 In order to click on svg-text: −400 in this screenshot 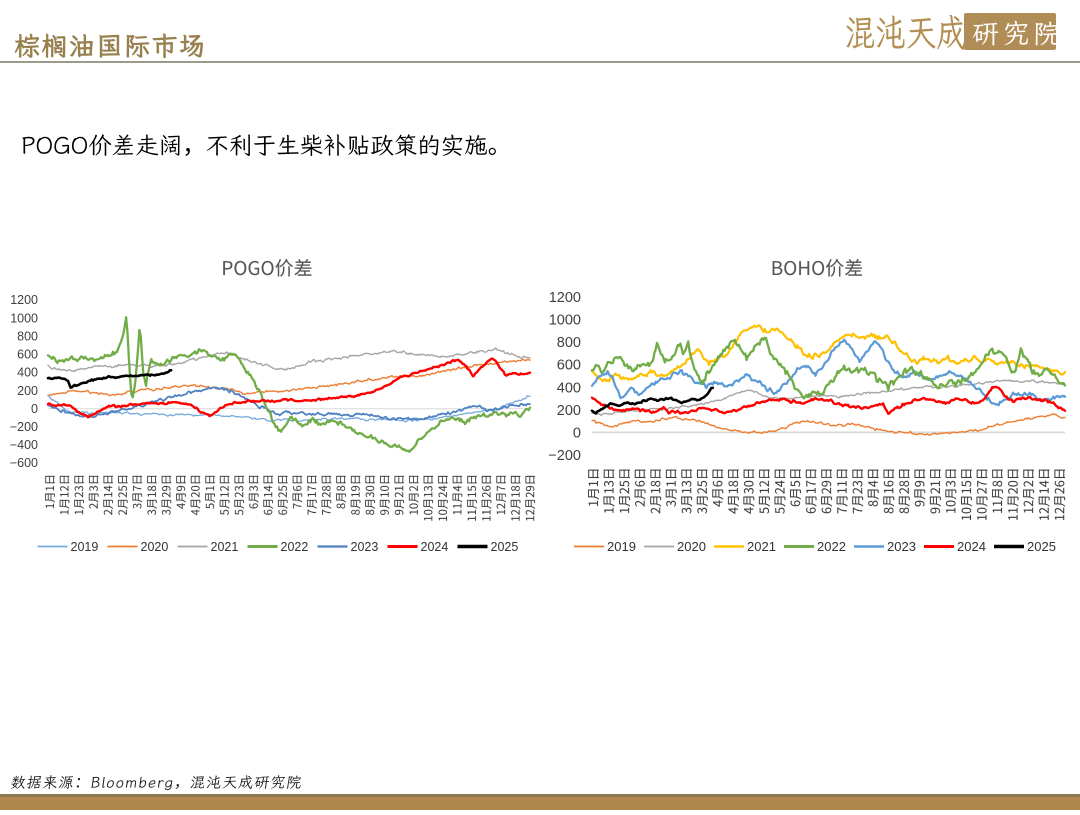, I will do `click(24, 445)`.